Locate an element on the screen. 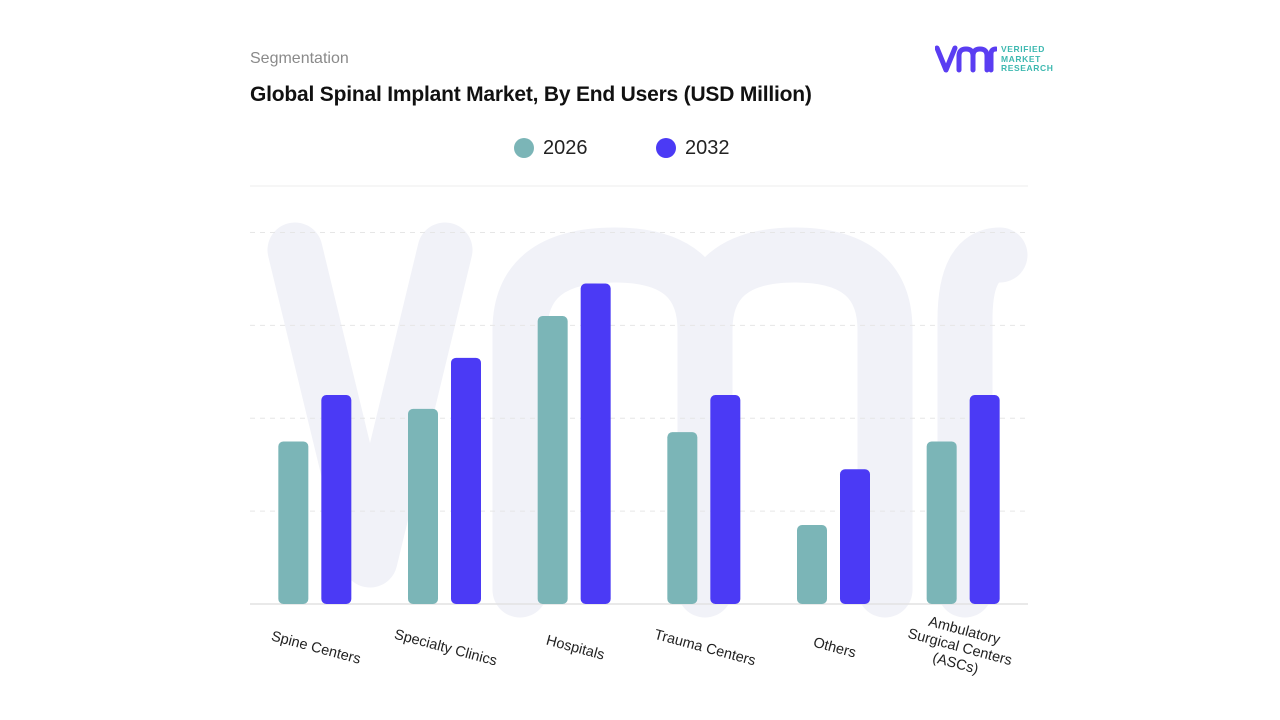 Image resolution: width=1280 pixels, height=720 pixels. x-tick-label: Trauma Centers is located at coordinates (704, 648).